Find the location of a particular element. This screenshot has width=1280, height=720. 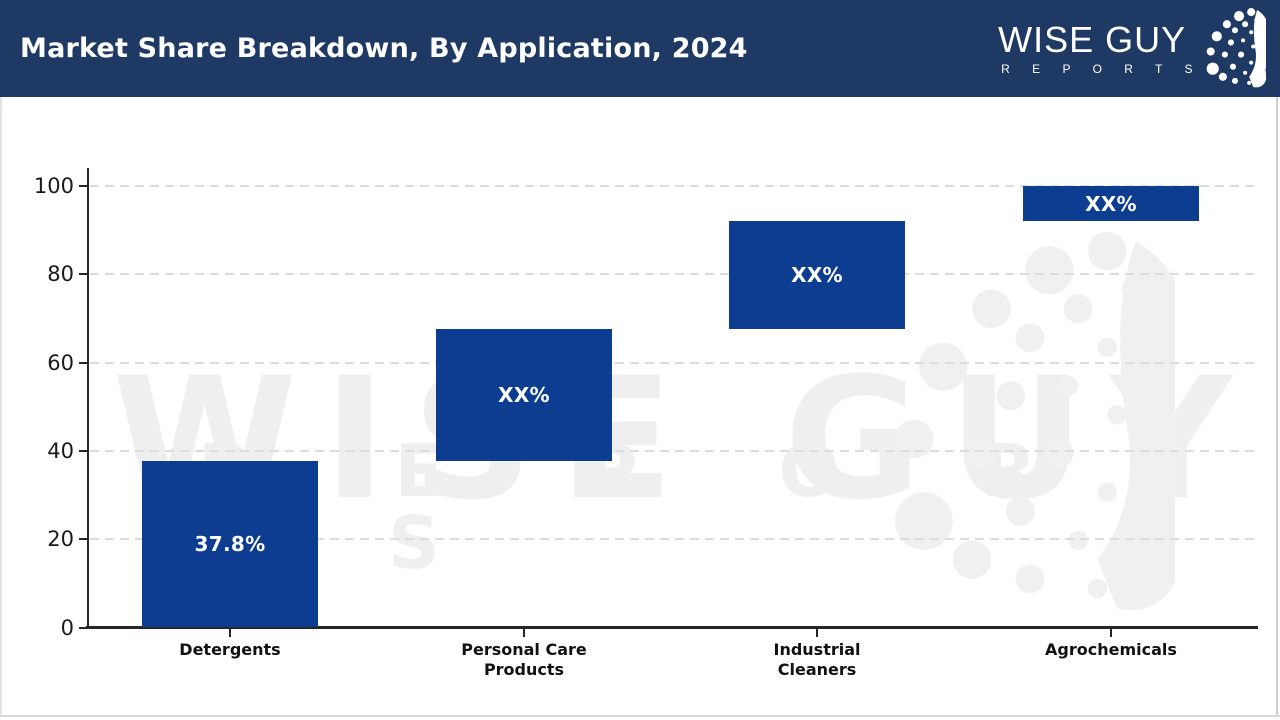

y-tick-label-80: 80 is located at coordinates (60, 274).